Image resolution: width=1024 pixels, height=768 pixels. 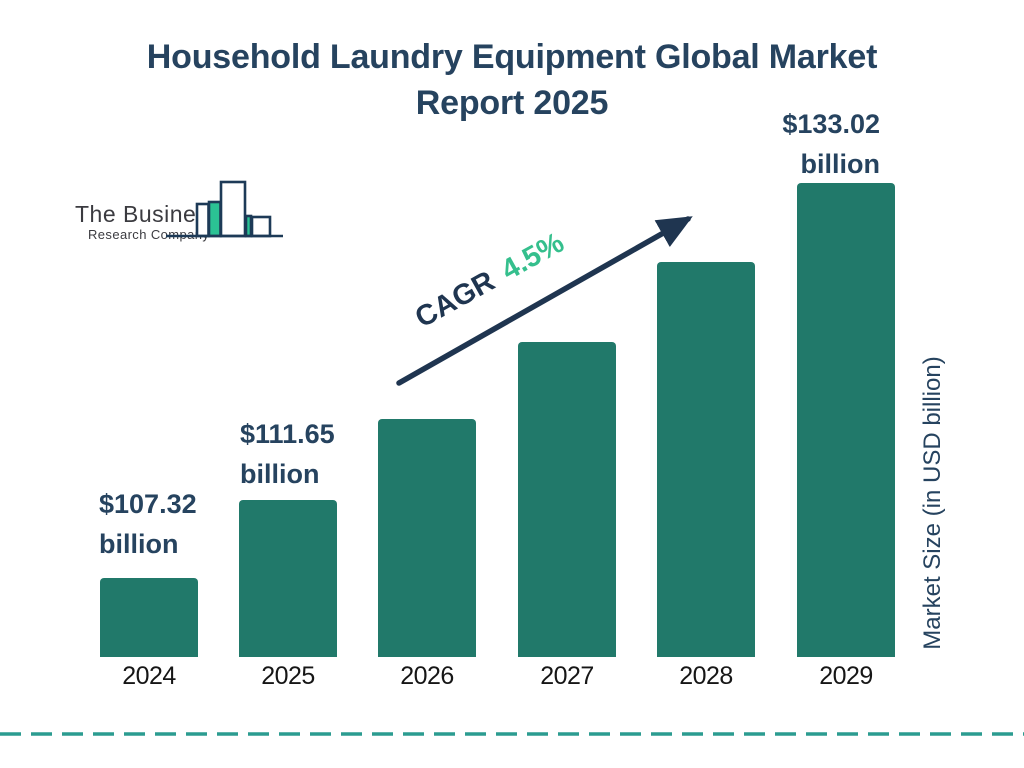 I want to click on cagr-label: CAGR, so click(x=455, y=300).